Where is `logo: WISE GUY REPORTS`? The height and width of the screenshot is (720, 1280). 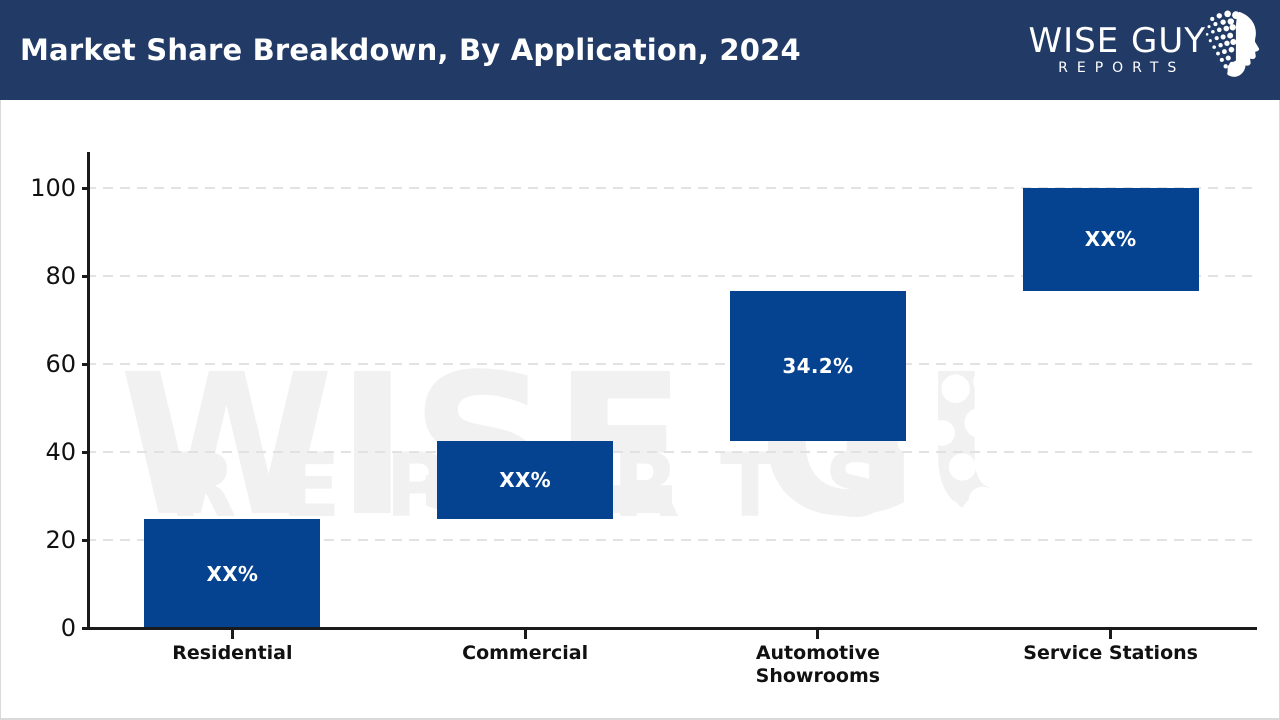
logo: WISE GUY REPORTS is located at coordinates (1147, 50).